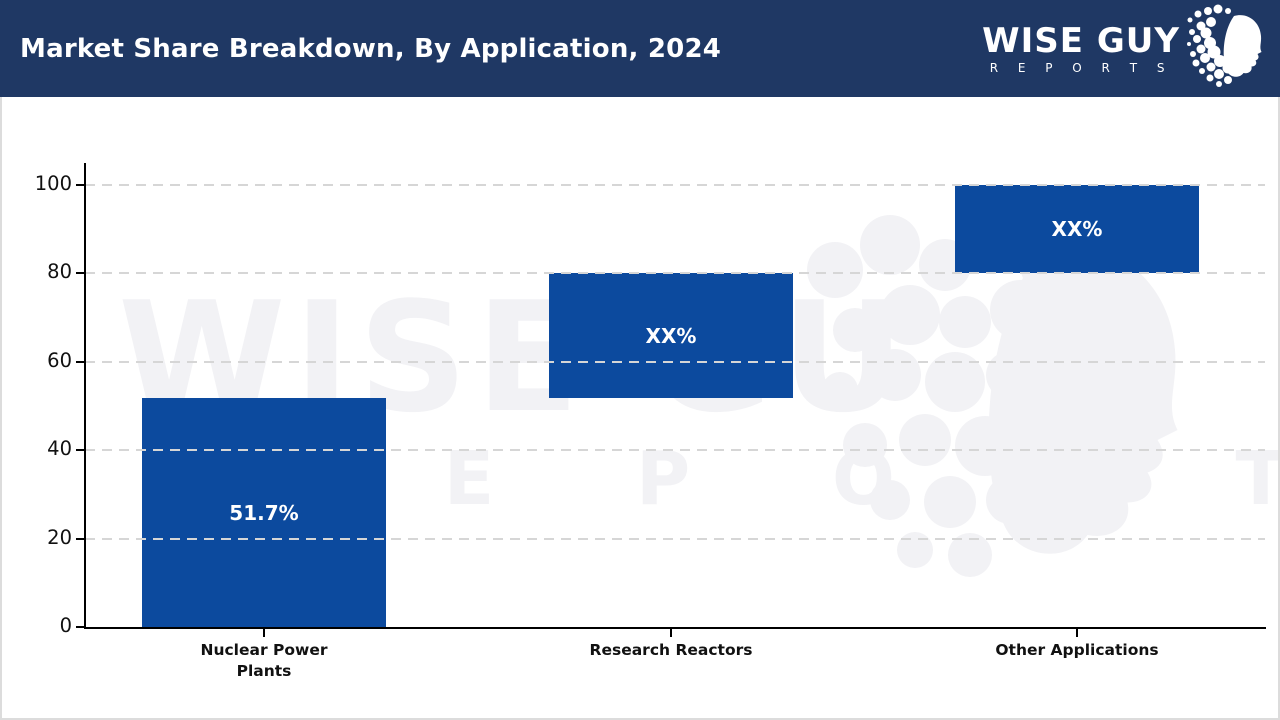 This screenshot has width=1280, height=720. I want to click on bar-value-label: 51.7%, so click(264, 512).